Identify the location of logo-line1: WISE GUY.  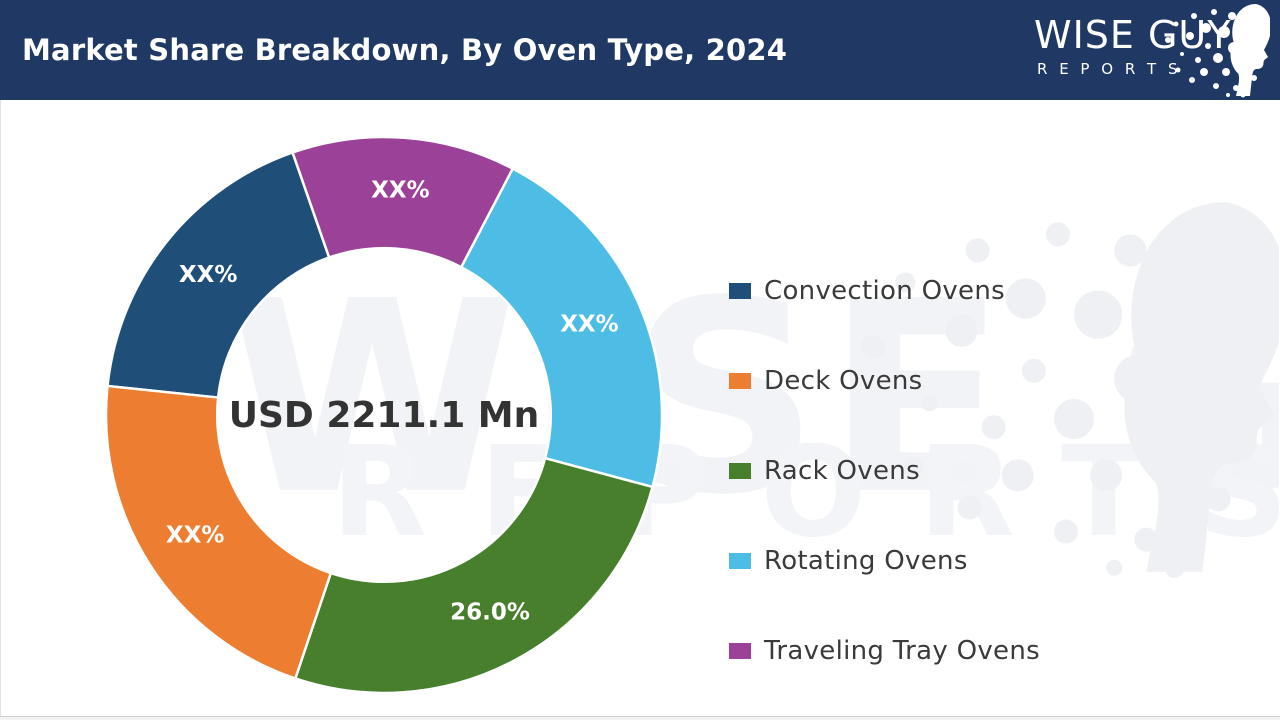
(1132, 35).